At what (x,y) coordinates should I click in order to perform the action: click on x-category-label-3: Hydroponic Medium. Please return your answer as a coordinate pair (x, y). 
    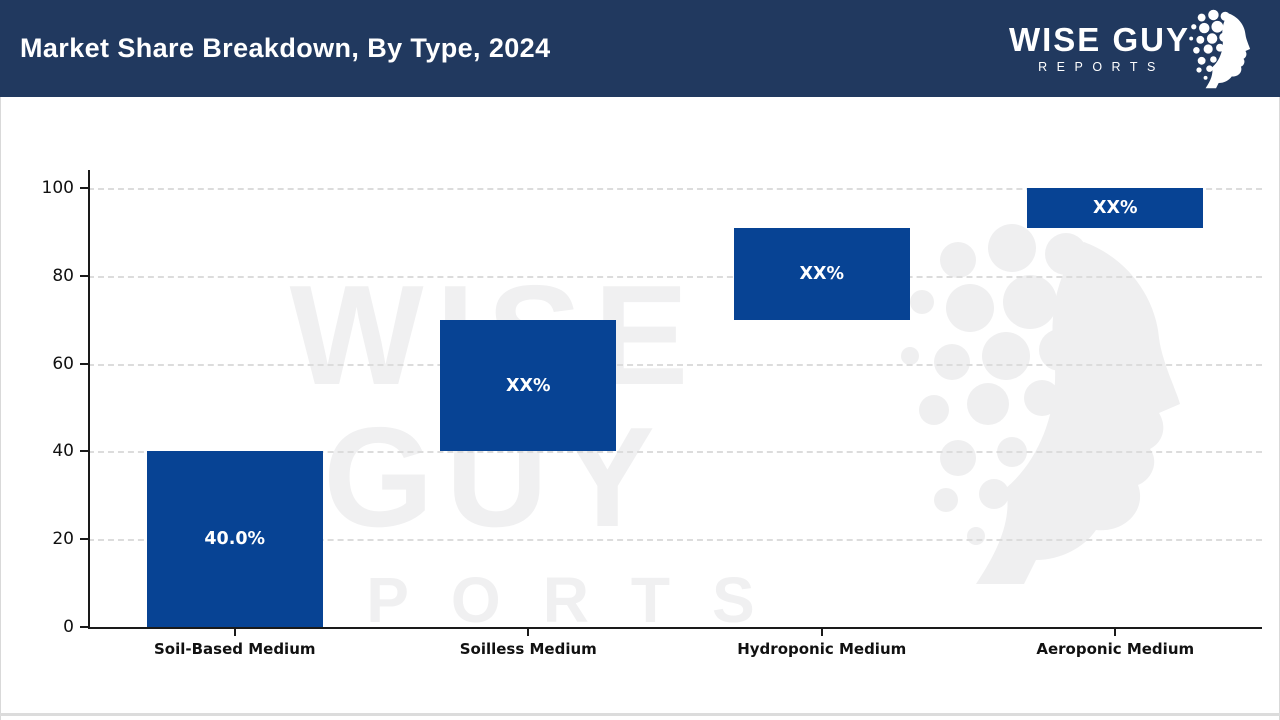
    Looking at the image, I should click on (822, 649).